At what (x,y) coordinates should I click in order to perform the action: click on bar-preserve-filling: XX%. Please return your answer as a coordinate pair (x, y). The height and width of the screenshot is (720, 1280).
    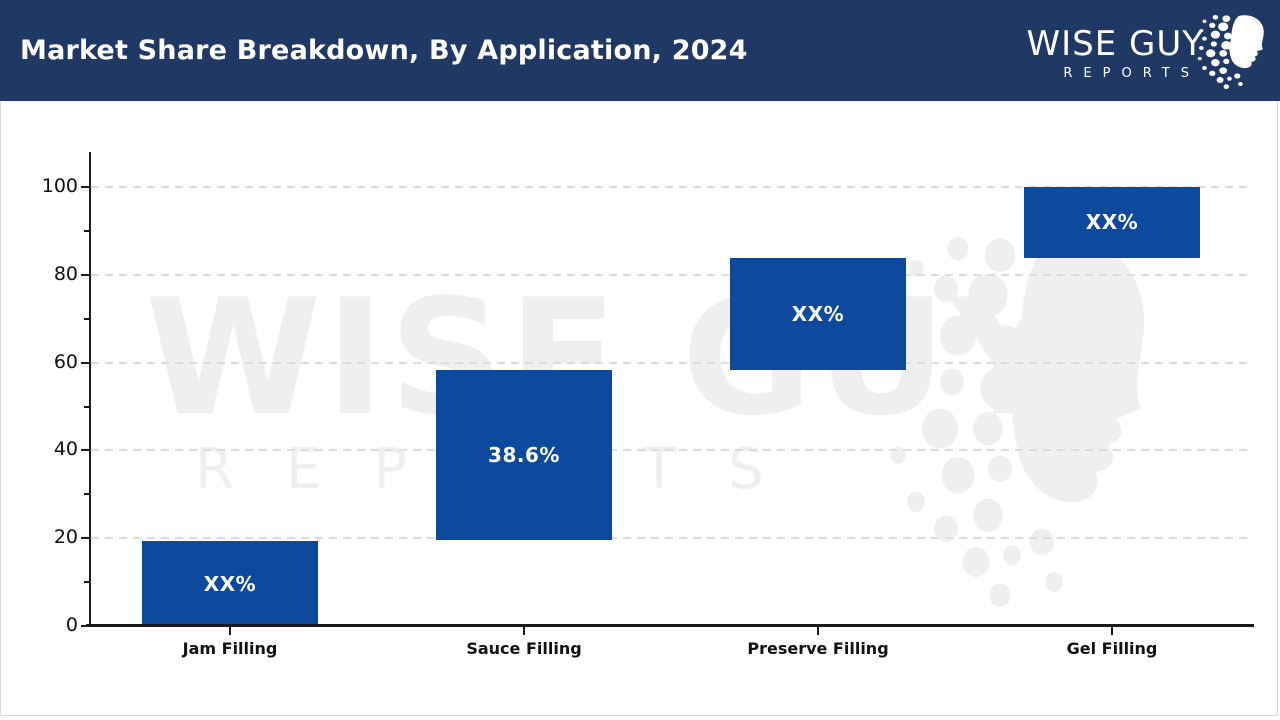
    Looking at the image, I should click on (818, 314).